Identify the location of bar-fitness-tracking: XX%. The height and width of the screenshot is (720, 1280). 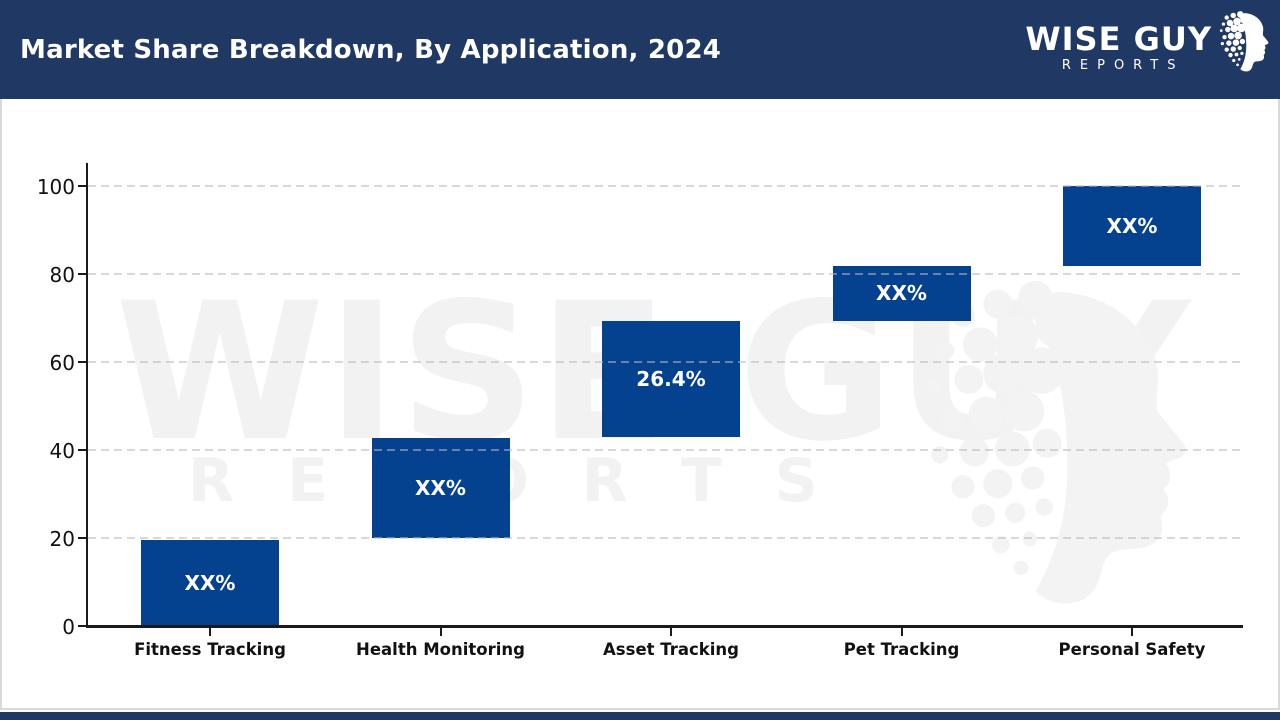
(210, 583).